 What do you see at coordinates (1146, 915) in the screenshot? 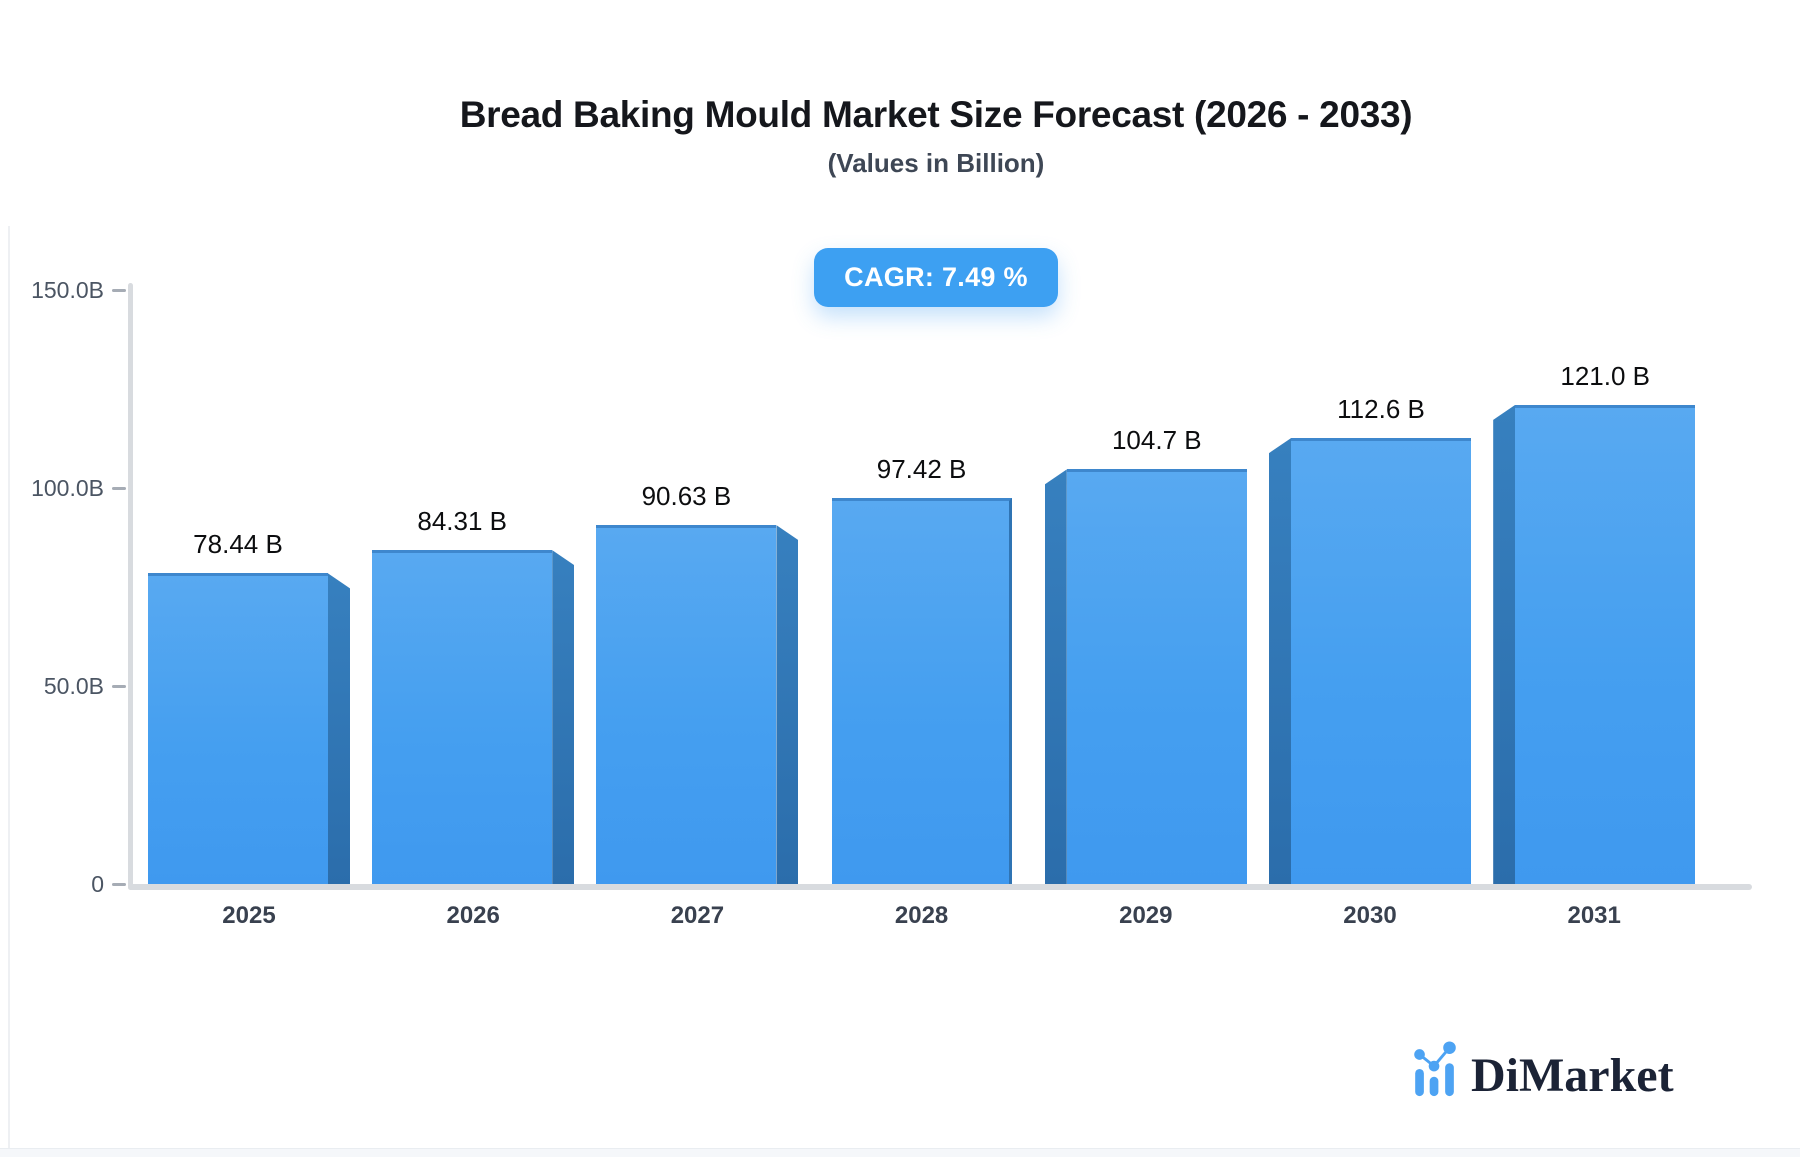
I see `x-tick-label: 2029` at bounding box center [1146, 915].